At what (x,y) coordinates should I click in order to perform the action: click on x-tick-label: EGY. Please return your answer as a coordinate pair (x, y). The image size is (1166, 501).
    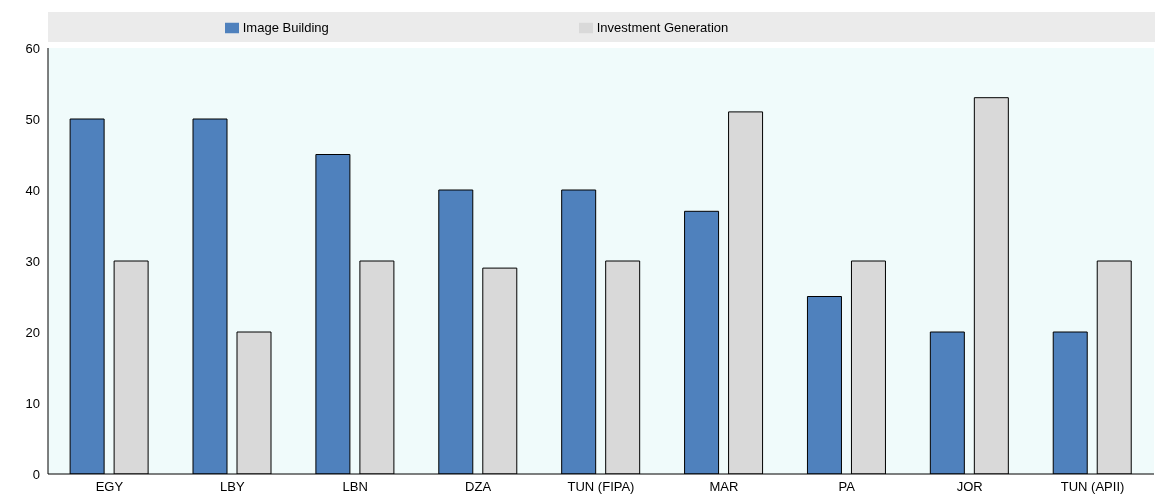
    Looking at the image, I should click on (109, 487).